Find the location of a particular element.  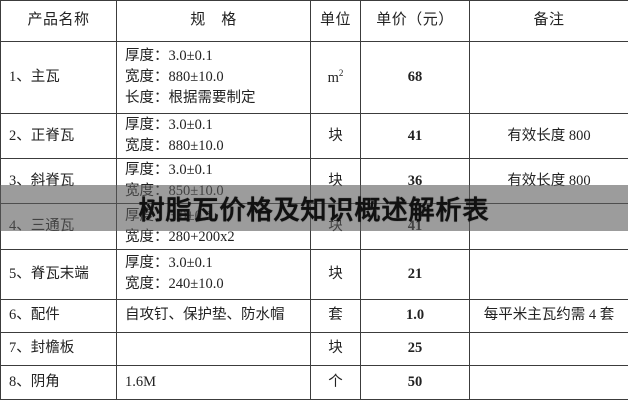

table-row: 5、脊瓦末端 厚度：3.0±0.1 宽度：240±10.0 块 21 is located at coordinates (314, 274).